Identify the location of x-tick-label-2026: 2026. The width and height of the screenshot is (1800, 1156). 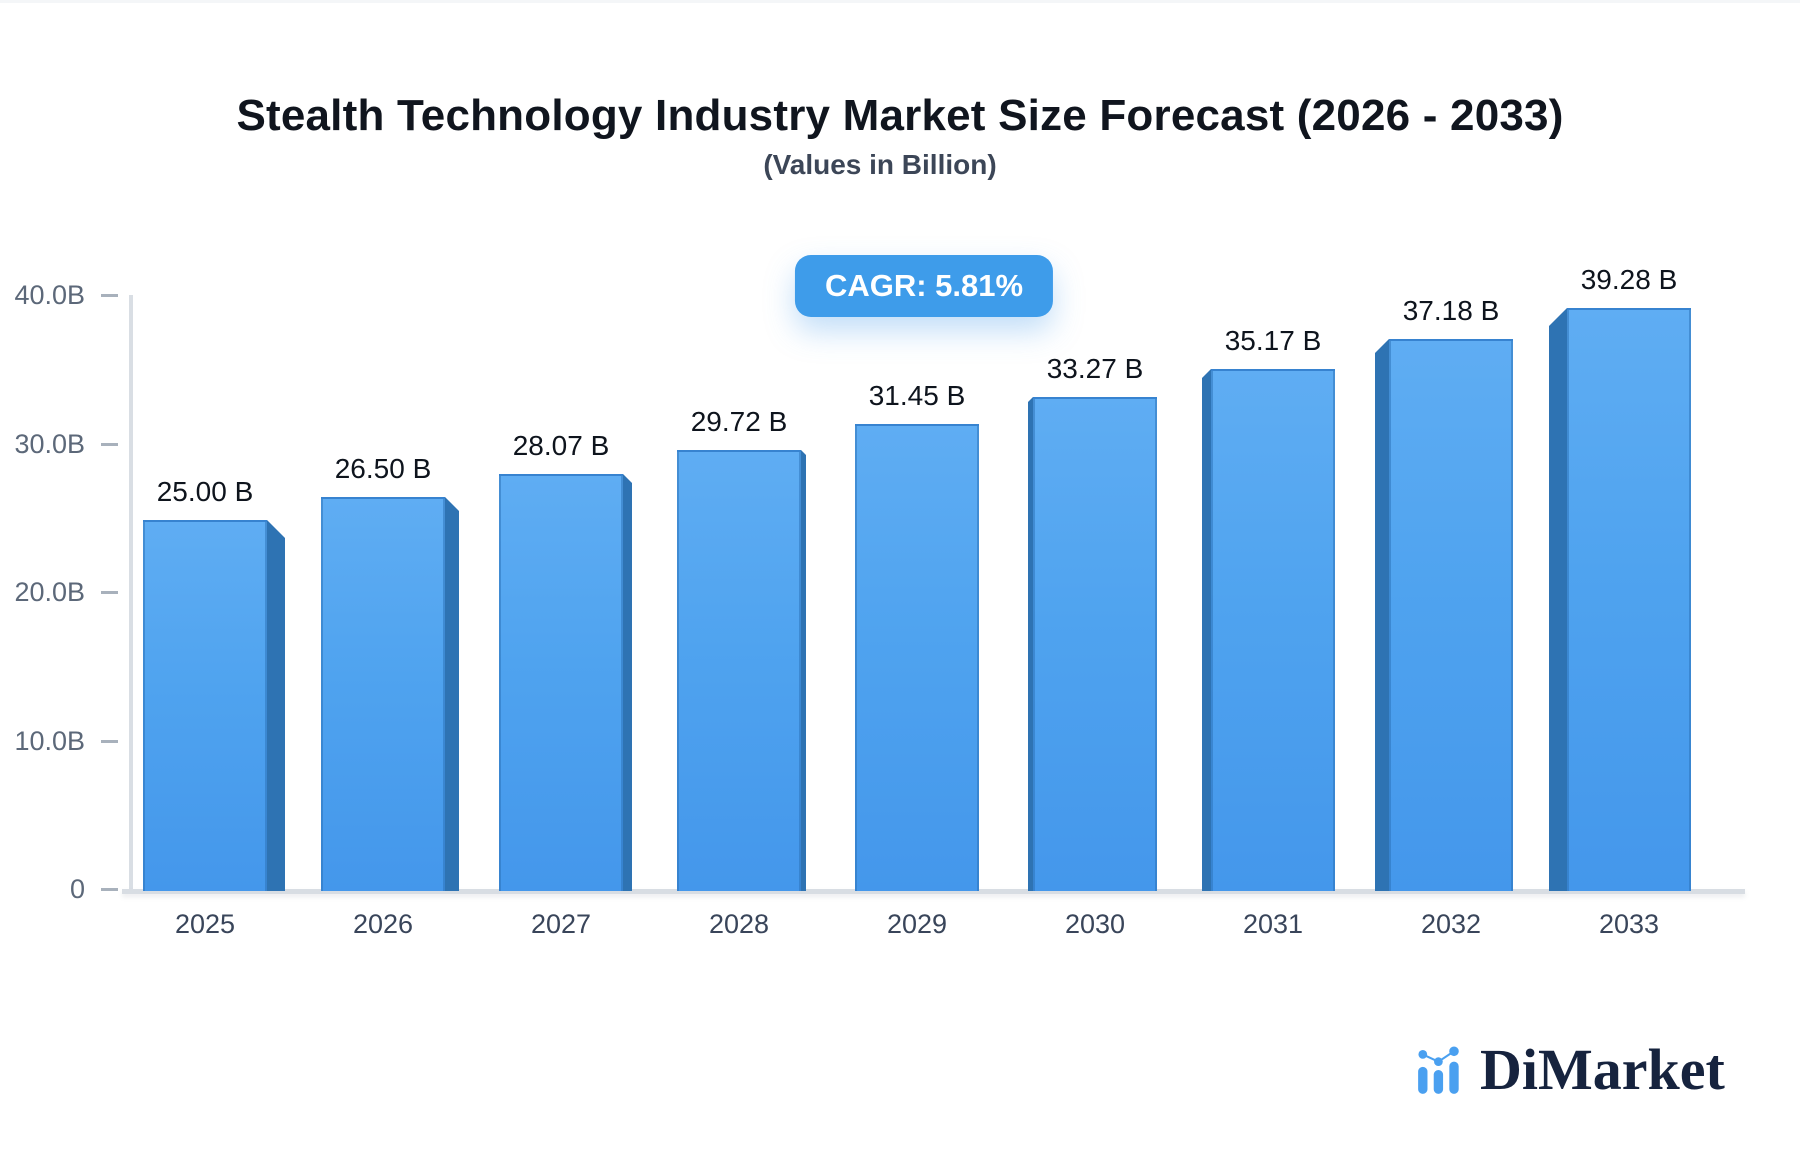
(383, 924).